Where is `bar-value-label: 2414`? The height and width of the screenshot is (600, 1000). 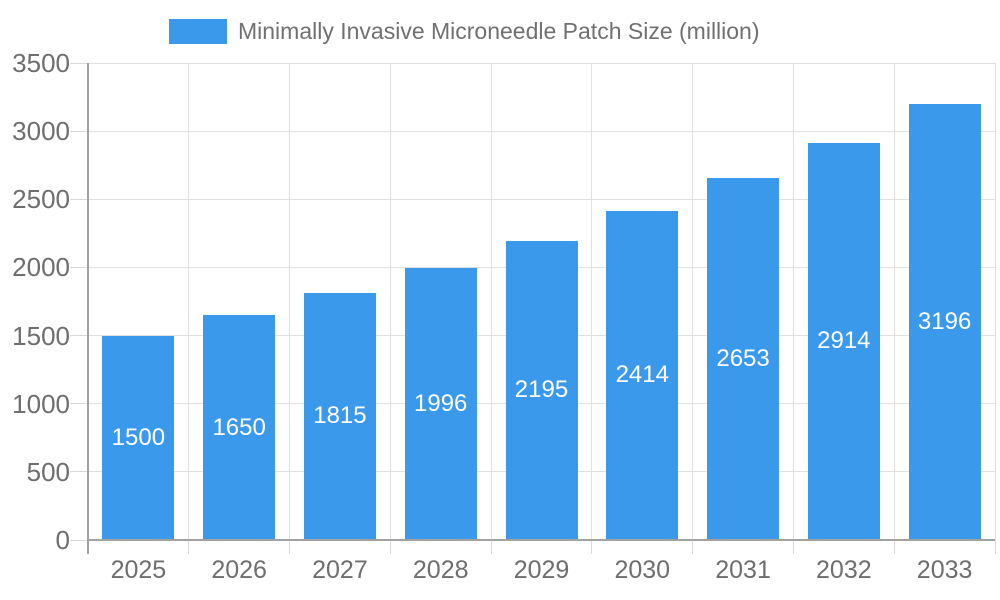 bar-value-label: 2414 is located at coordinates (642, 375).